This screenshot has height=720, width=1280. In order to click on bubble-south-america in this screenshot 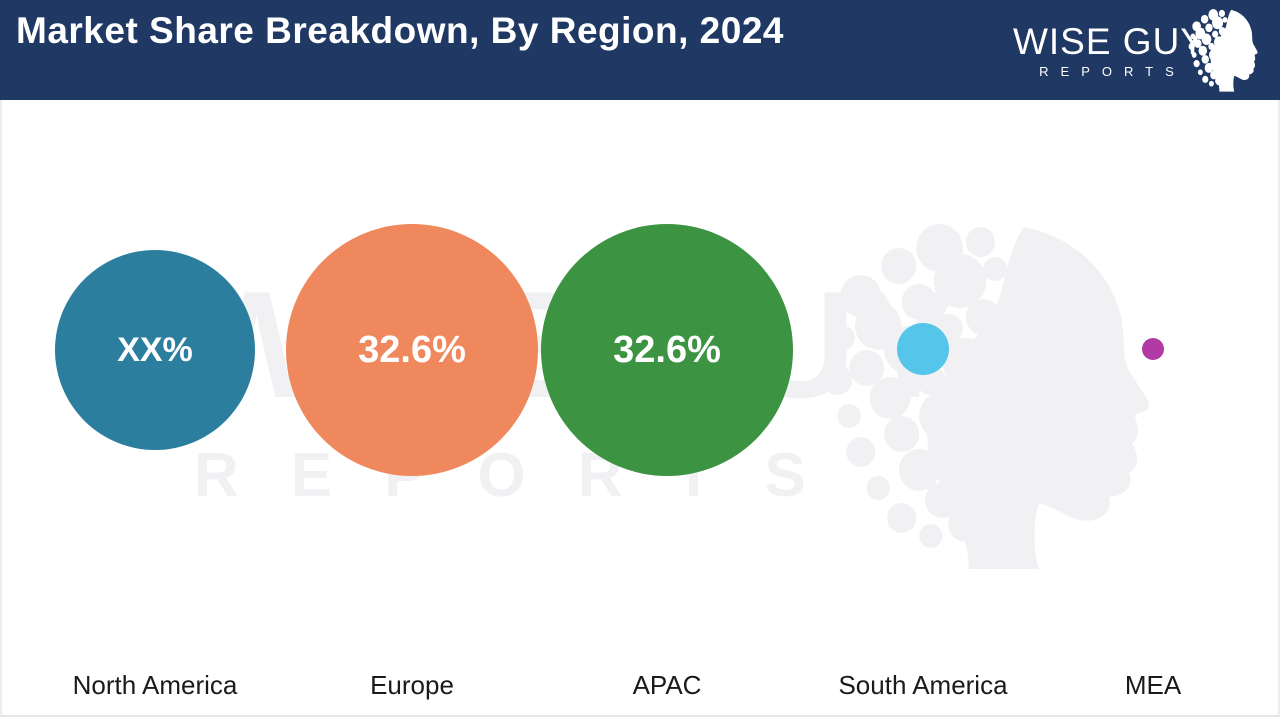, I will do `click(923, 349)`.